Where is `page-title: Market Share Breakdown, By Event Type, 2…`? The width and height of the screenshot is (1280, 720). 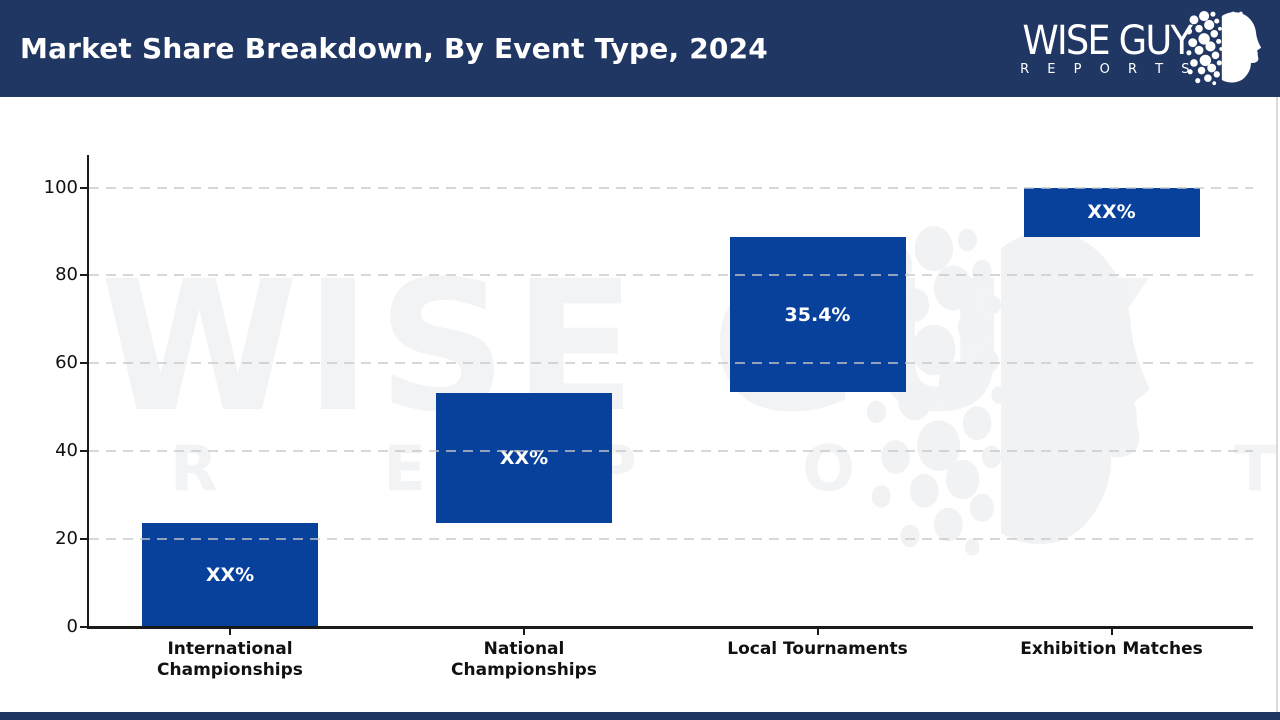 page-title: Market Share Breakdown, By Event Type, 2… is located at coordinates (394, 48).